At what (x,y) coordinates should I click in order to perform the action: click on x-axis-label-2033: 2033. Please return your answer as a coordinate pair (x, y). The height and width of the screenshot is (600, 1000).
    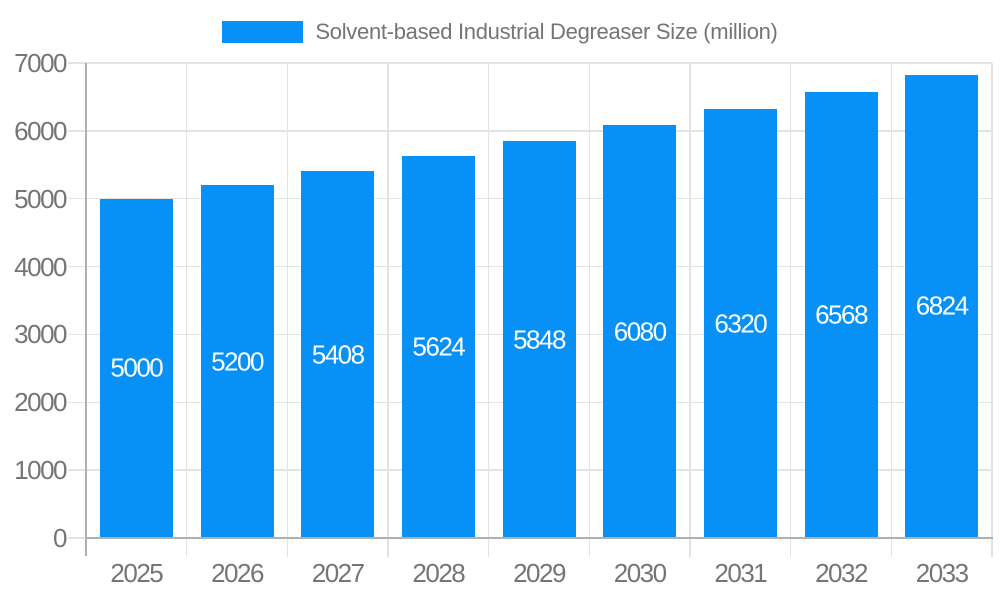
    Looking at the image, I should click on (942, 573).